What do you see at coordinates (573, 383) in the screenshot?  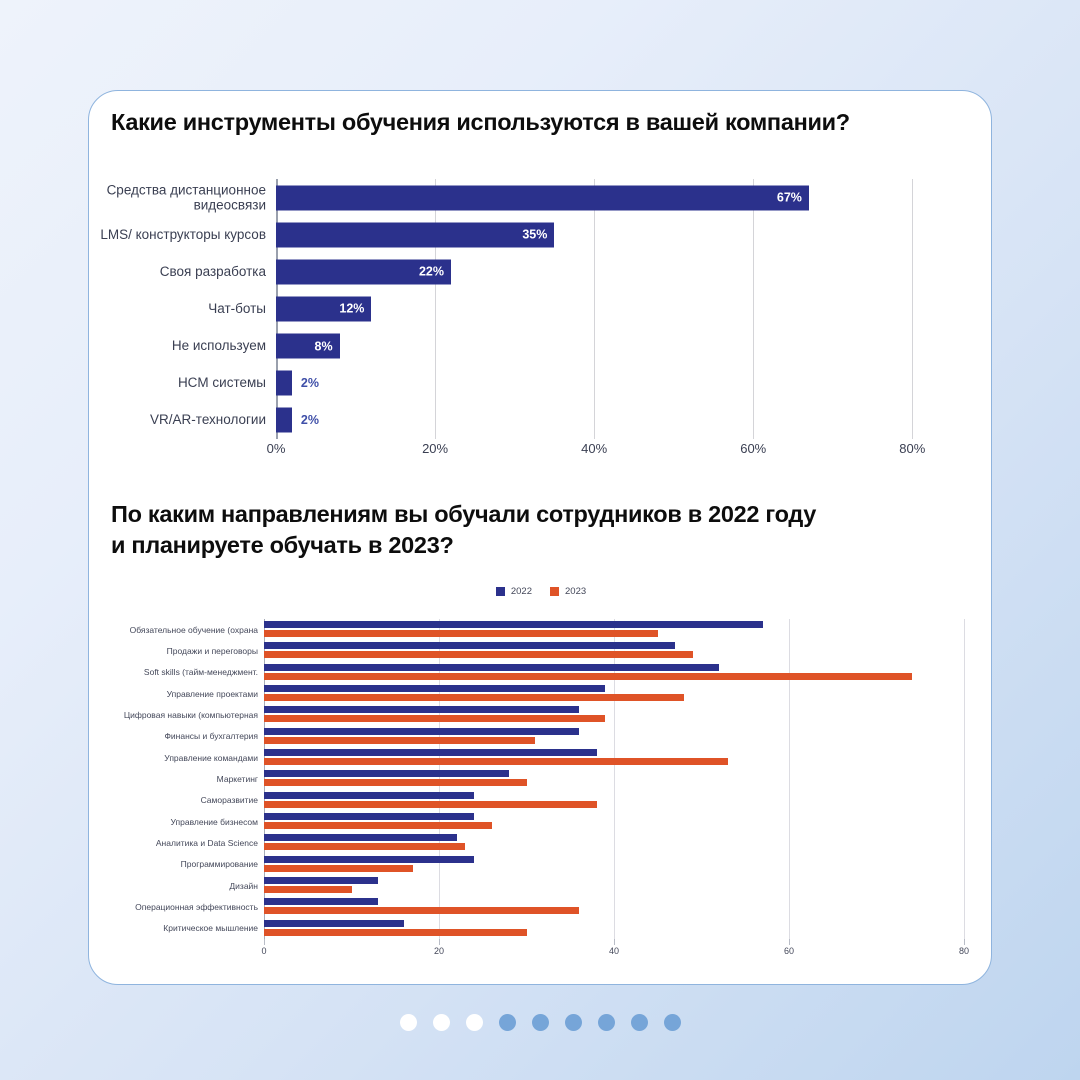 I see `chart1-bar-row: HCM системы 2%` at bounding box center [573, 383].